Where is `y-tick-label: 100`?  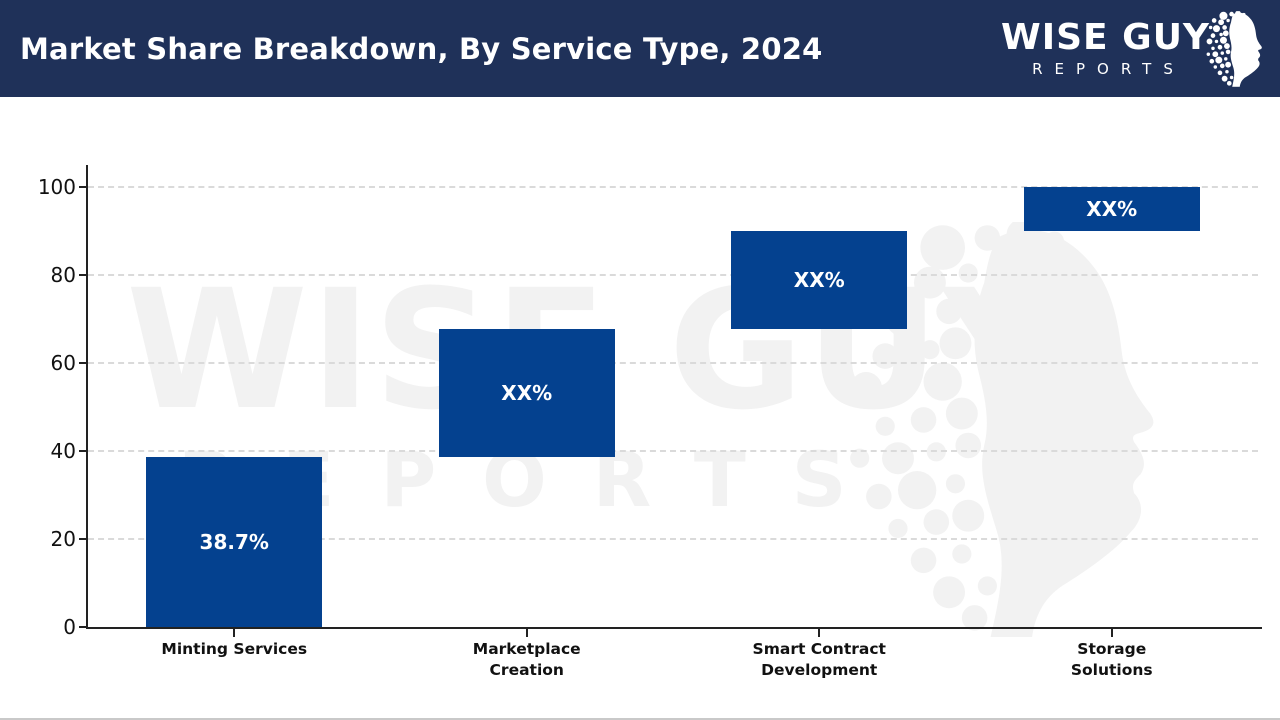
y-tick-label: 100 is located at coordinates (56, 187).